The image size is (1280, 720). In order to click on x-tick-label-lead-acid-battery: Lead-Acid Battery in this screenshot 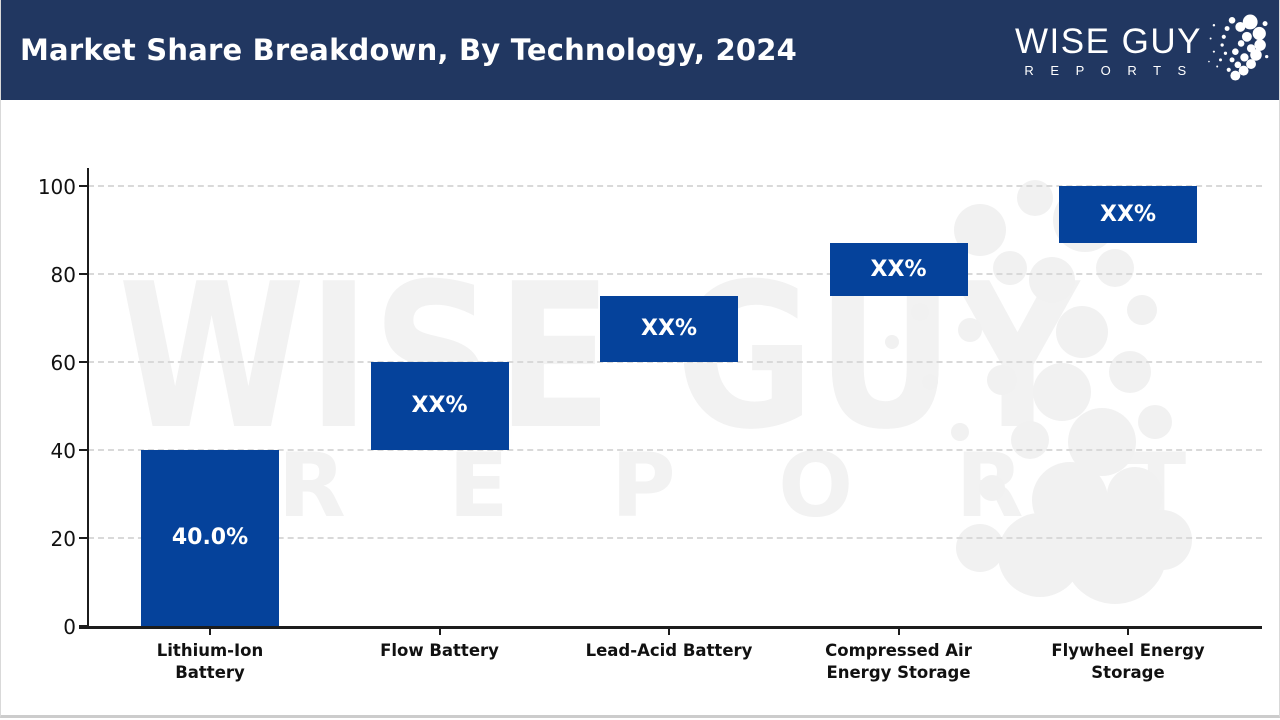, I will do `click(669, 650)`.